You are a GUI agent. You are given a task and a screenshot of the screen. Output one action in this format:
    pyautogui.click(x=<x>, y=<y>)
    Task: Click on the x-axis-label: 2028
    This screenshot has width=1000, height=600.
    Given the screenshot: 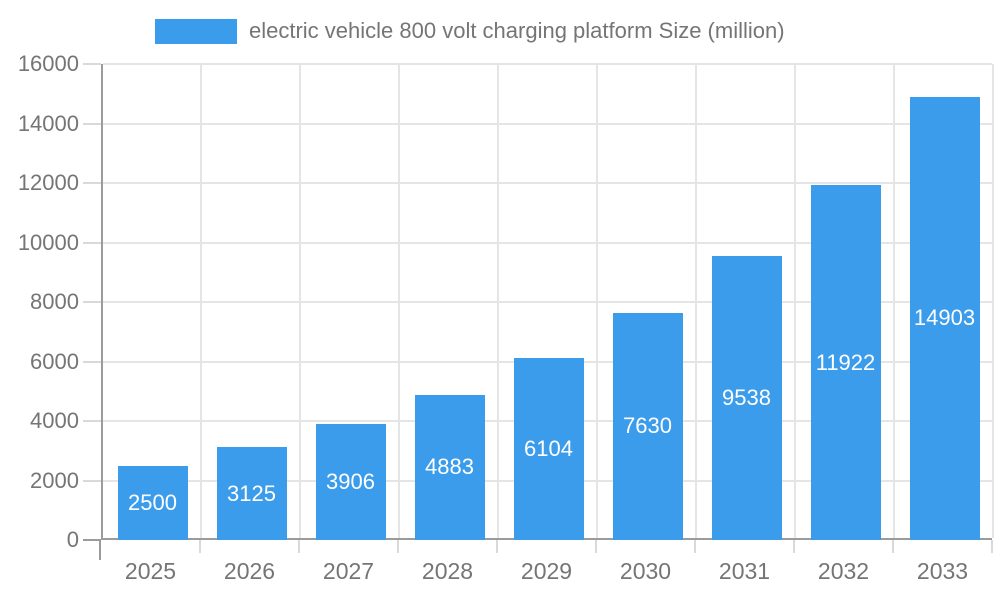 What is the action you would take?
    pyautogui.click(x=447, y=571)
    